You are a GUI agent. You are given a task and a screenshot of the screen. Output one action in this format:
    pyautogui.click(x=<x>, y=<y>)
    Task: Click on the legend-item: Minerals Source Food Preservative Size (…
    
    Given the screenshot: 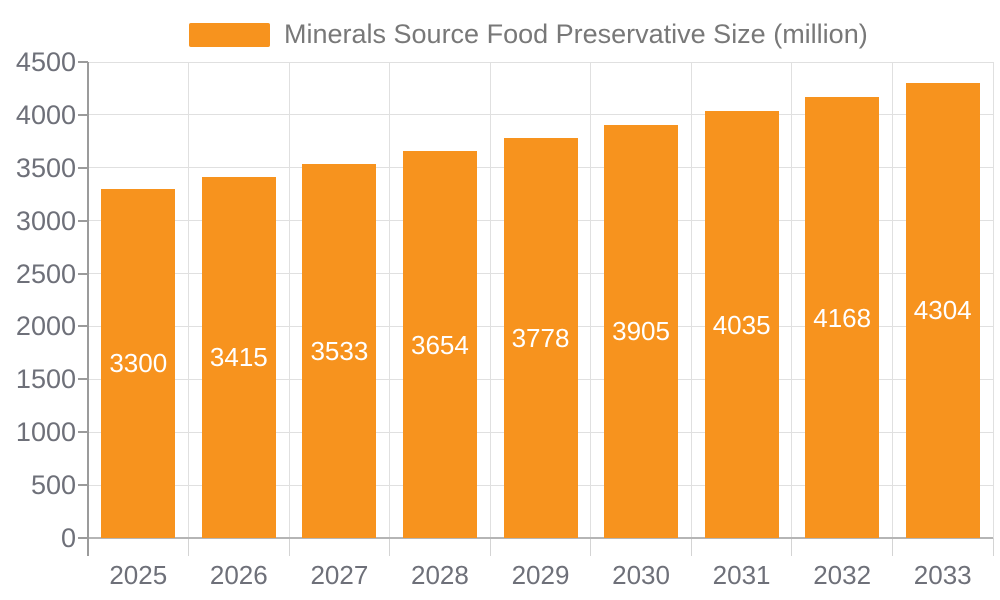 What is the action you would take?
    pyautogui.click(x=528, y=34)
    